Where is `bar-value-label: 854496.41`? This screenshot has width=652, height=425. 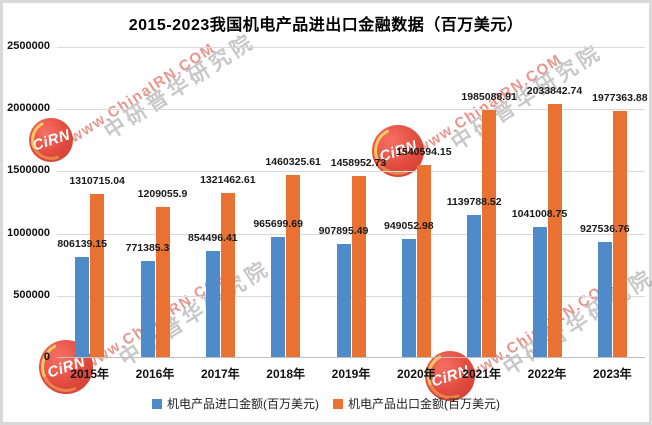 bar-value-label: 854496.41 is located at coordinates (213, 238).